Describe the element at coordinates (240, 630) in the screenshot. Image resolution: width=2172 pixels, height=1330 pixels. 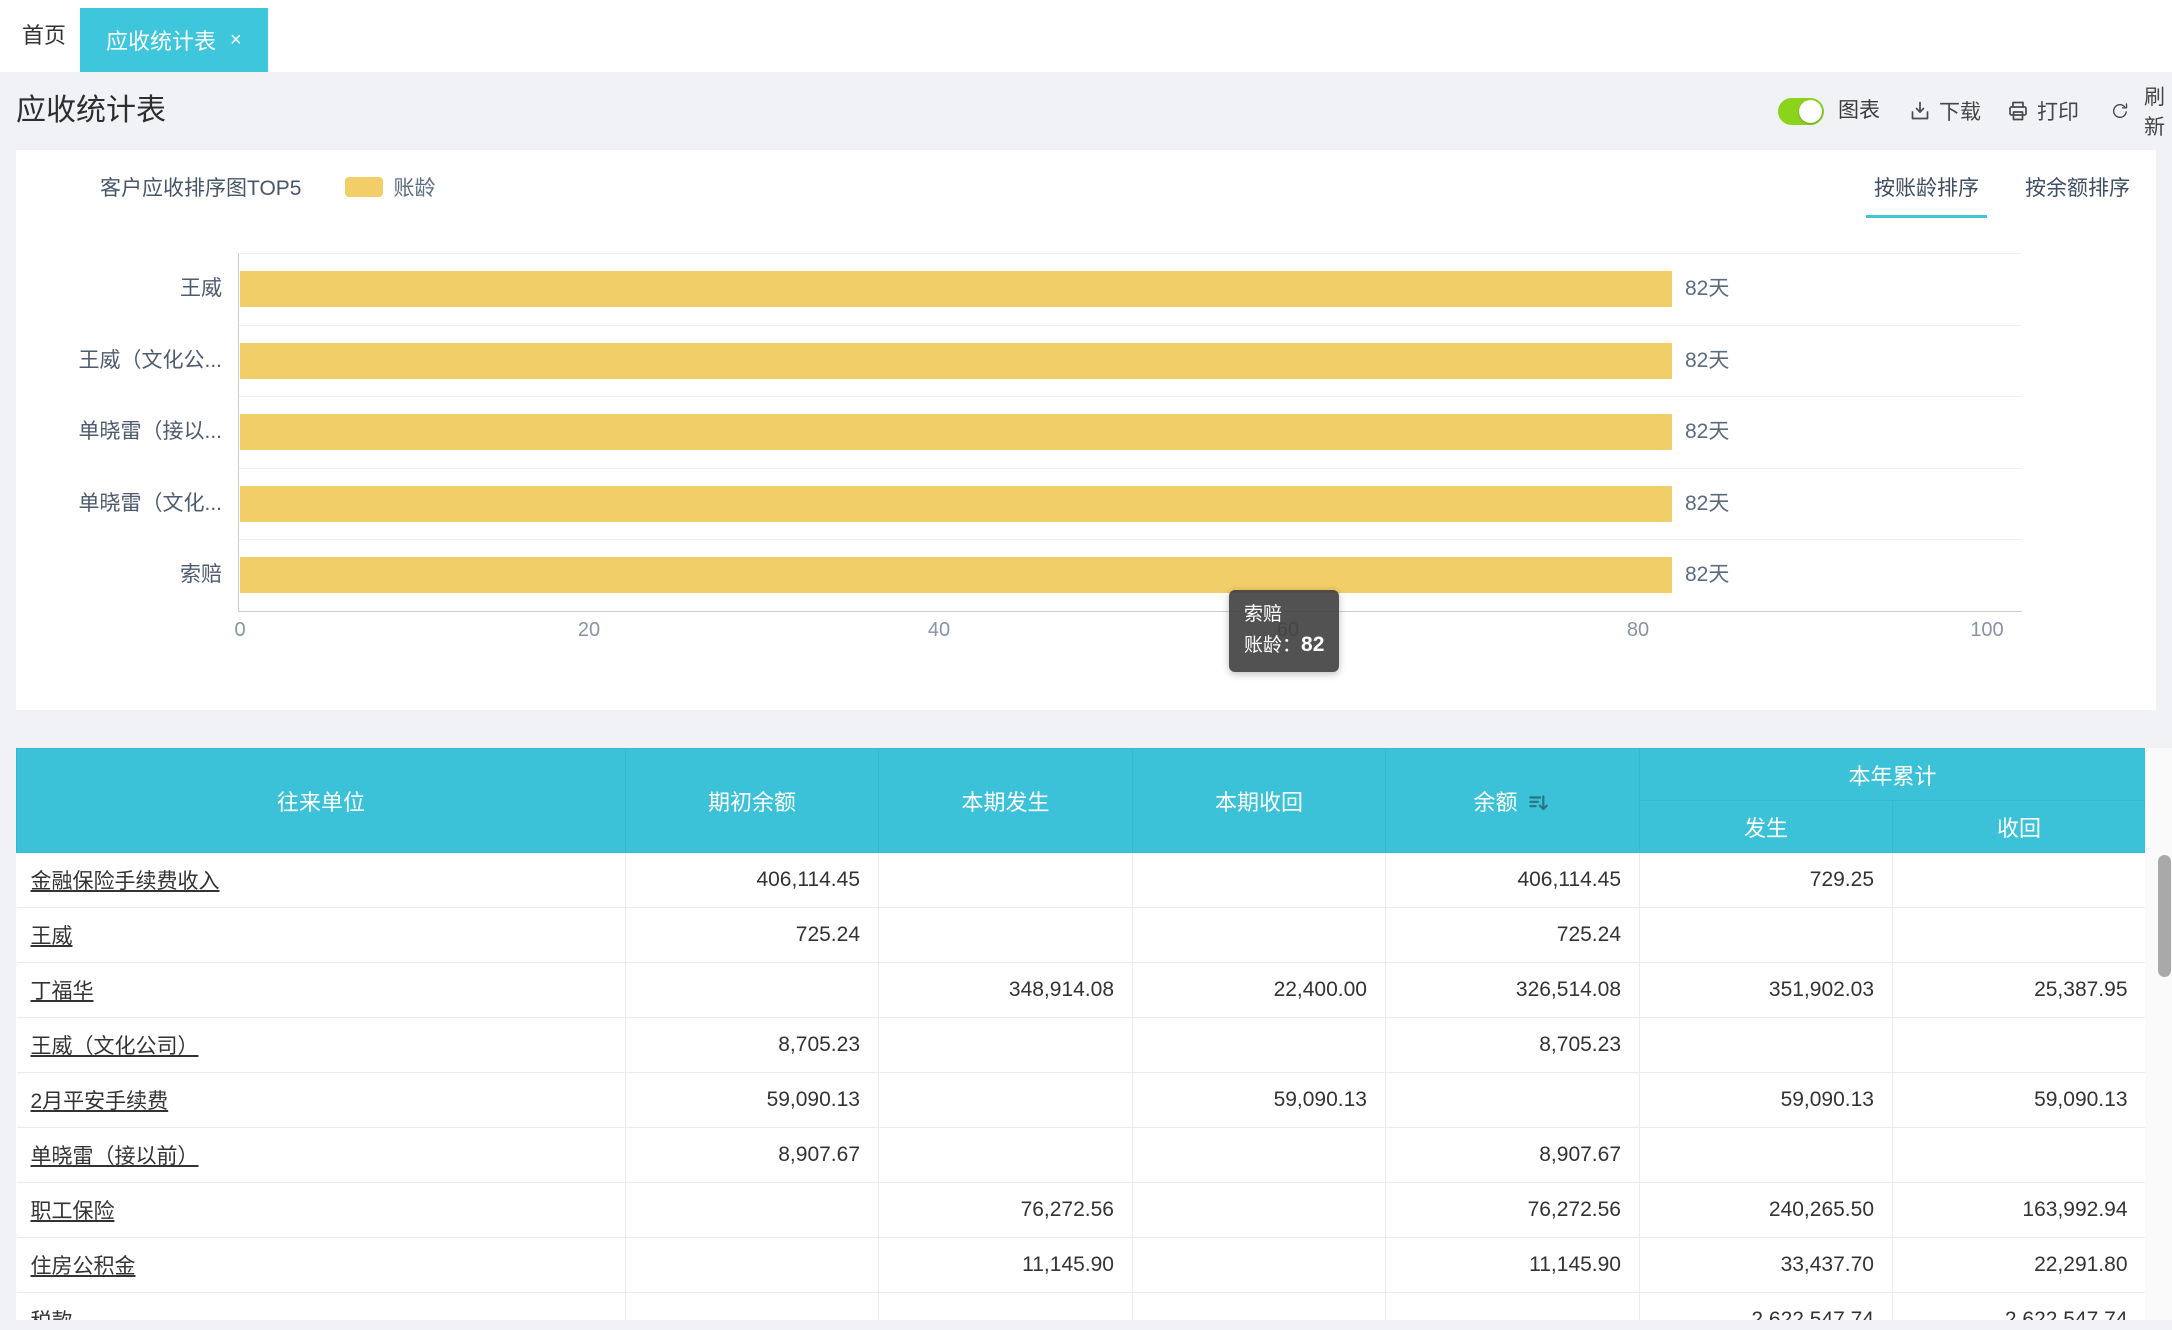
I see `x-tick: 0` at that location.